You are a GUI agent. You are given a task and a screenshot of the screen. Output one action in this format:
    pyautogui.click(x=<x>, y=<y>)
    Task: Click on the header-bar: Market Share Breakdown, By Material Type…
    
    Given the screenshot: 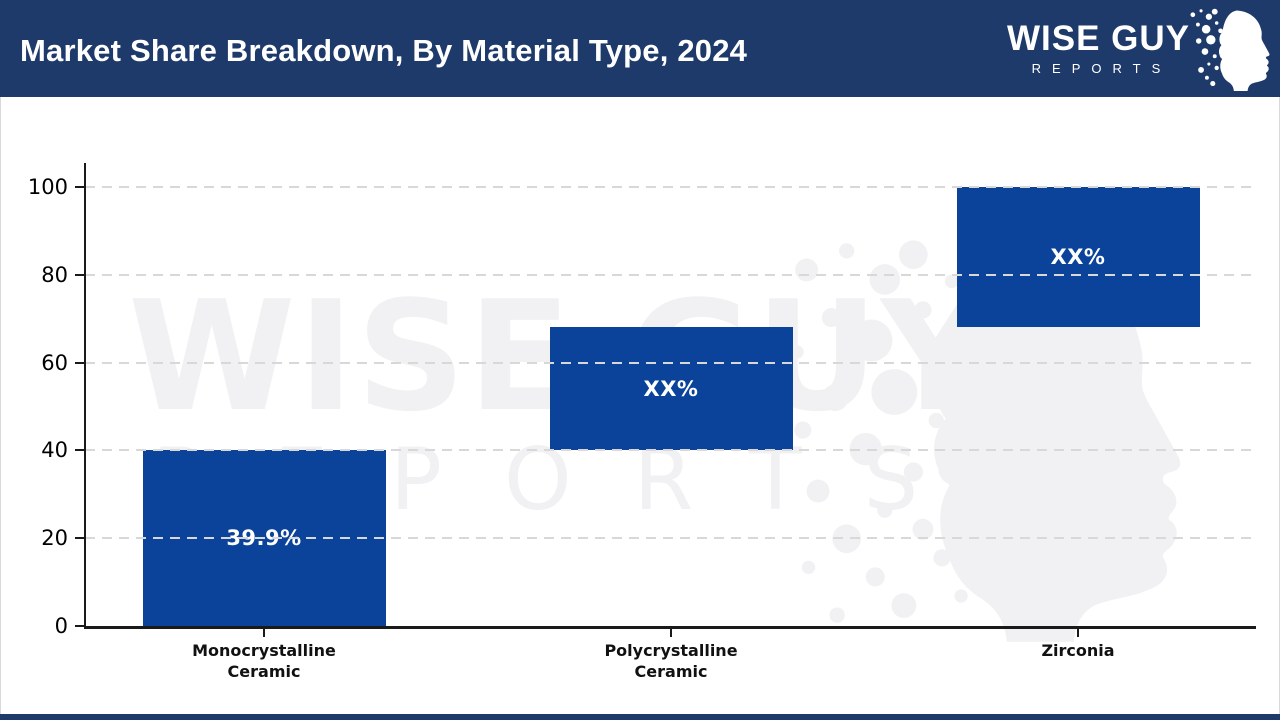 What is the action you would take?
    pyautogui.click(x=640, y=48)
    